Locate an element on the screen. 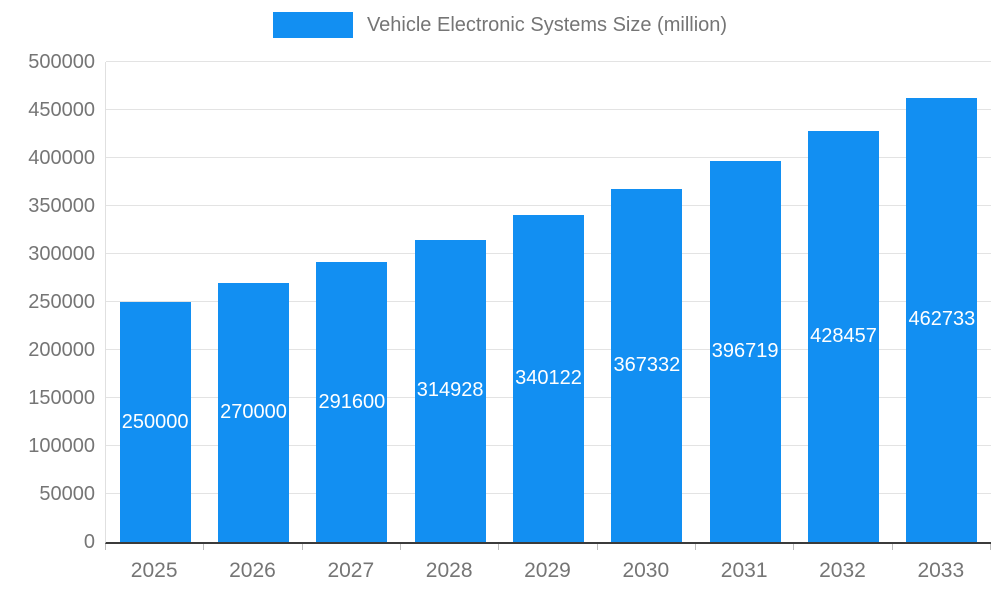 The height and width of the screenshot is (600, 1000). bar-value-label: 270000 is located at coordinates (253, 411).